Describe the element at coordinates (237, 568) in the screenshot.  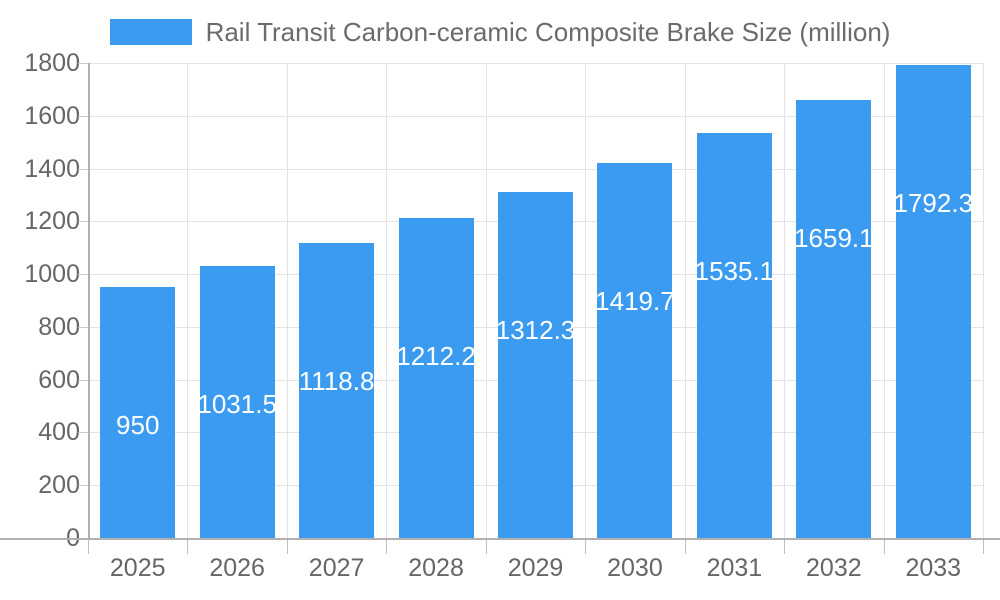
I see `x-axis-tick-label: 2026` at that location.